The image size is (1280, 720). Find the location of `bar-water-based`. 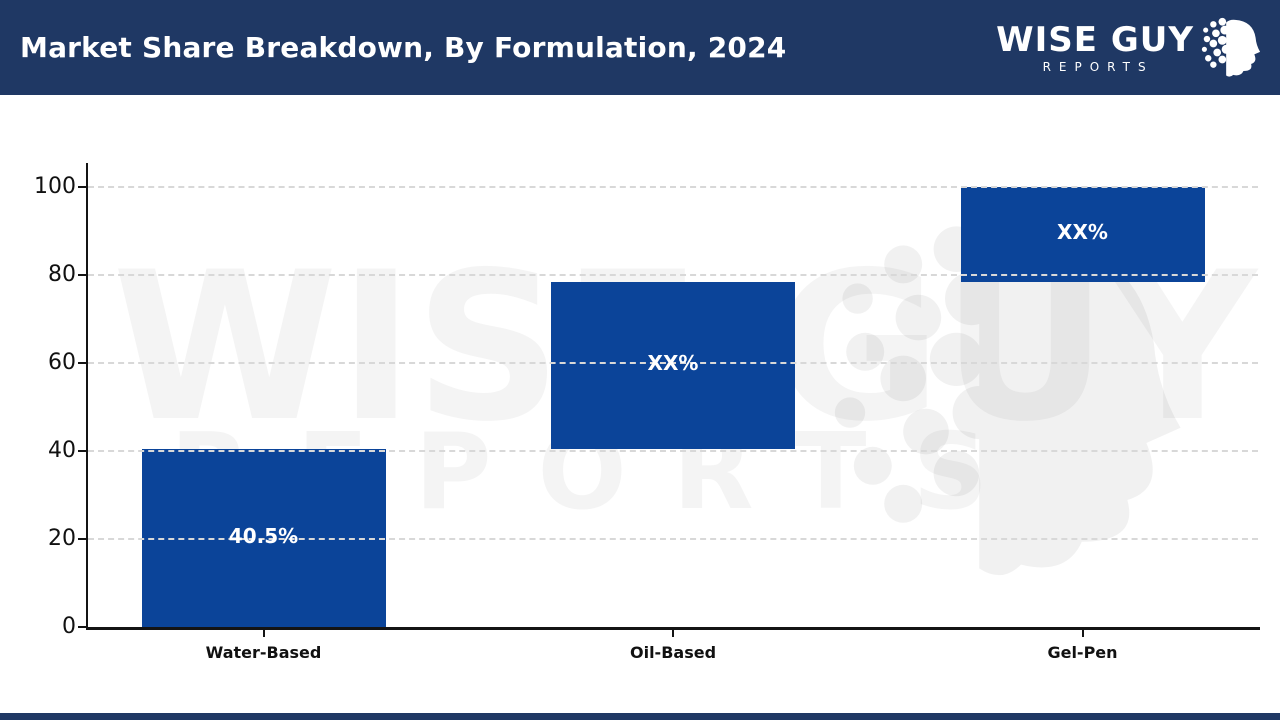

bar-water-based is located at coordinates (263, 537).